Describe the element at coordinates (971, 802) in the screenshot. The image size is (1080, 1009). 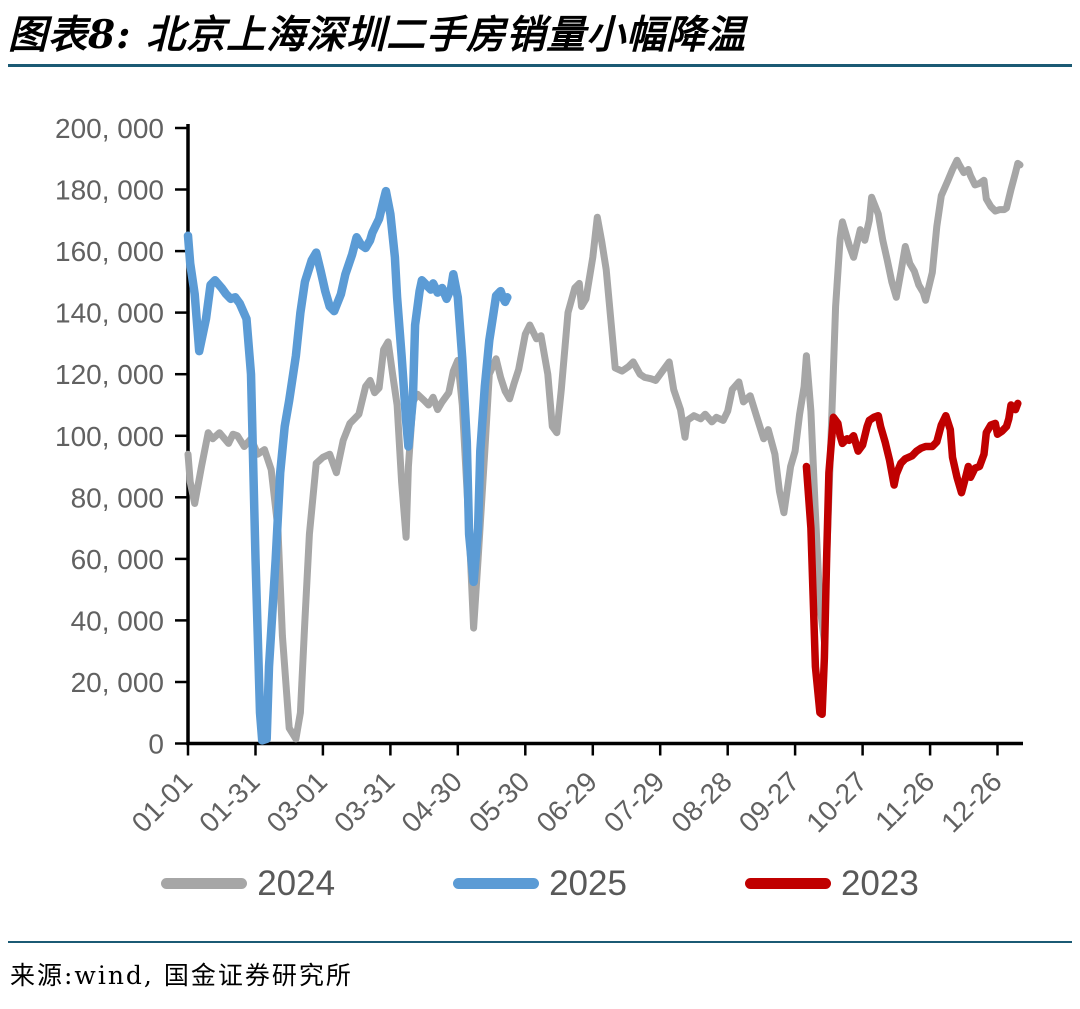
I see `x-axis-label: 12-26` at that location.